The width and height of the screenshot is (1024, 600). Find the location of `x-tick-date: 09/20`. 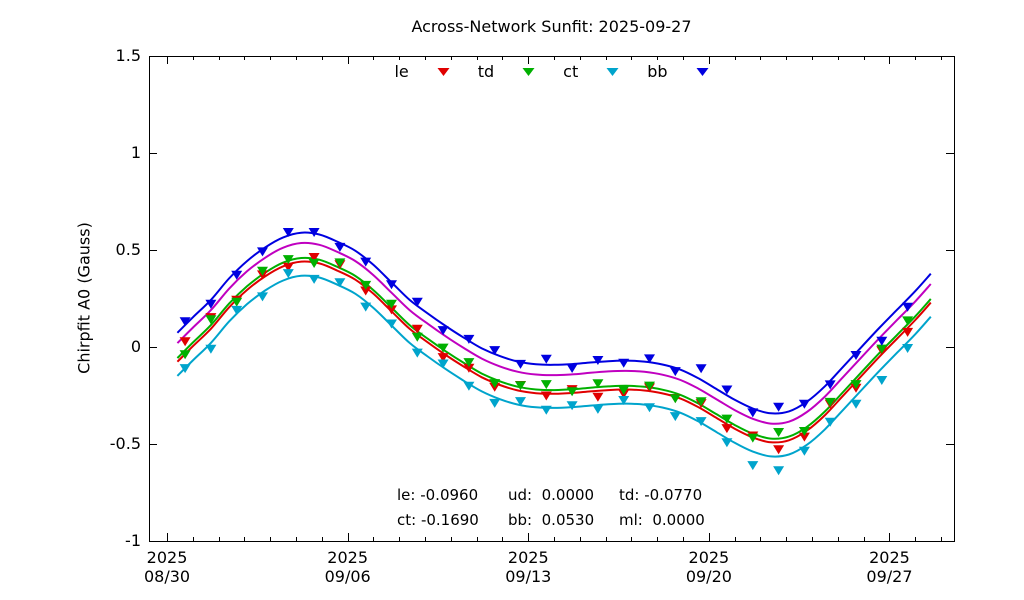

x-tick-date: 09/20 is located at coordinates (708, 576).